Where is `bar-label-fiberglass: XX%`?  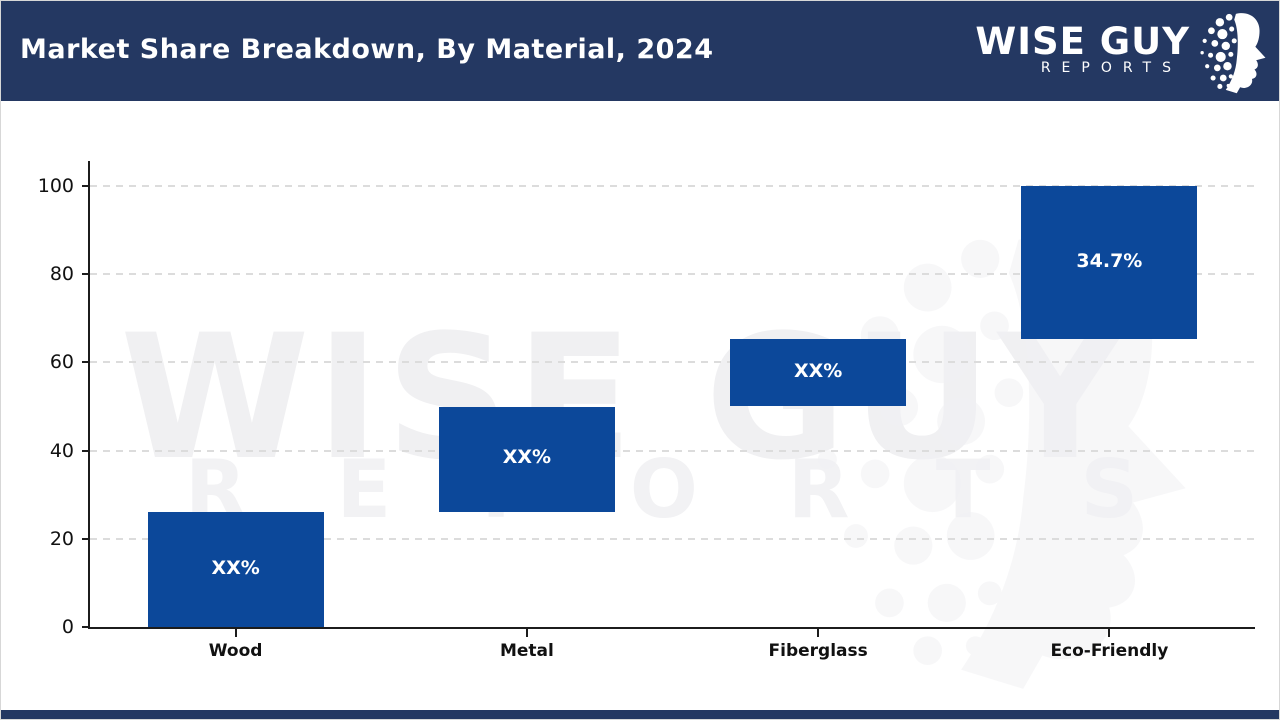 bar-label-fiberglass: XX% is located at coordinates (818, 370).